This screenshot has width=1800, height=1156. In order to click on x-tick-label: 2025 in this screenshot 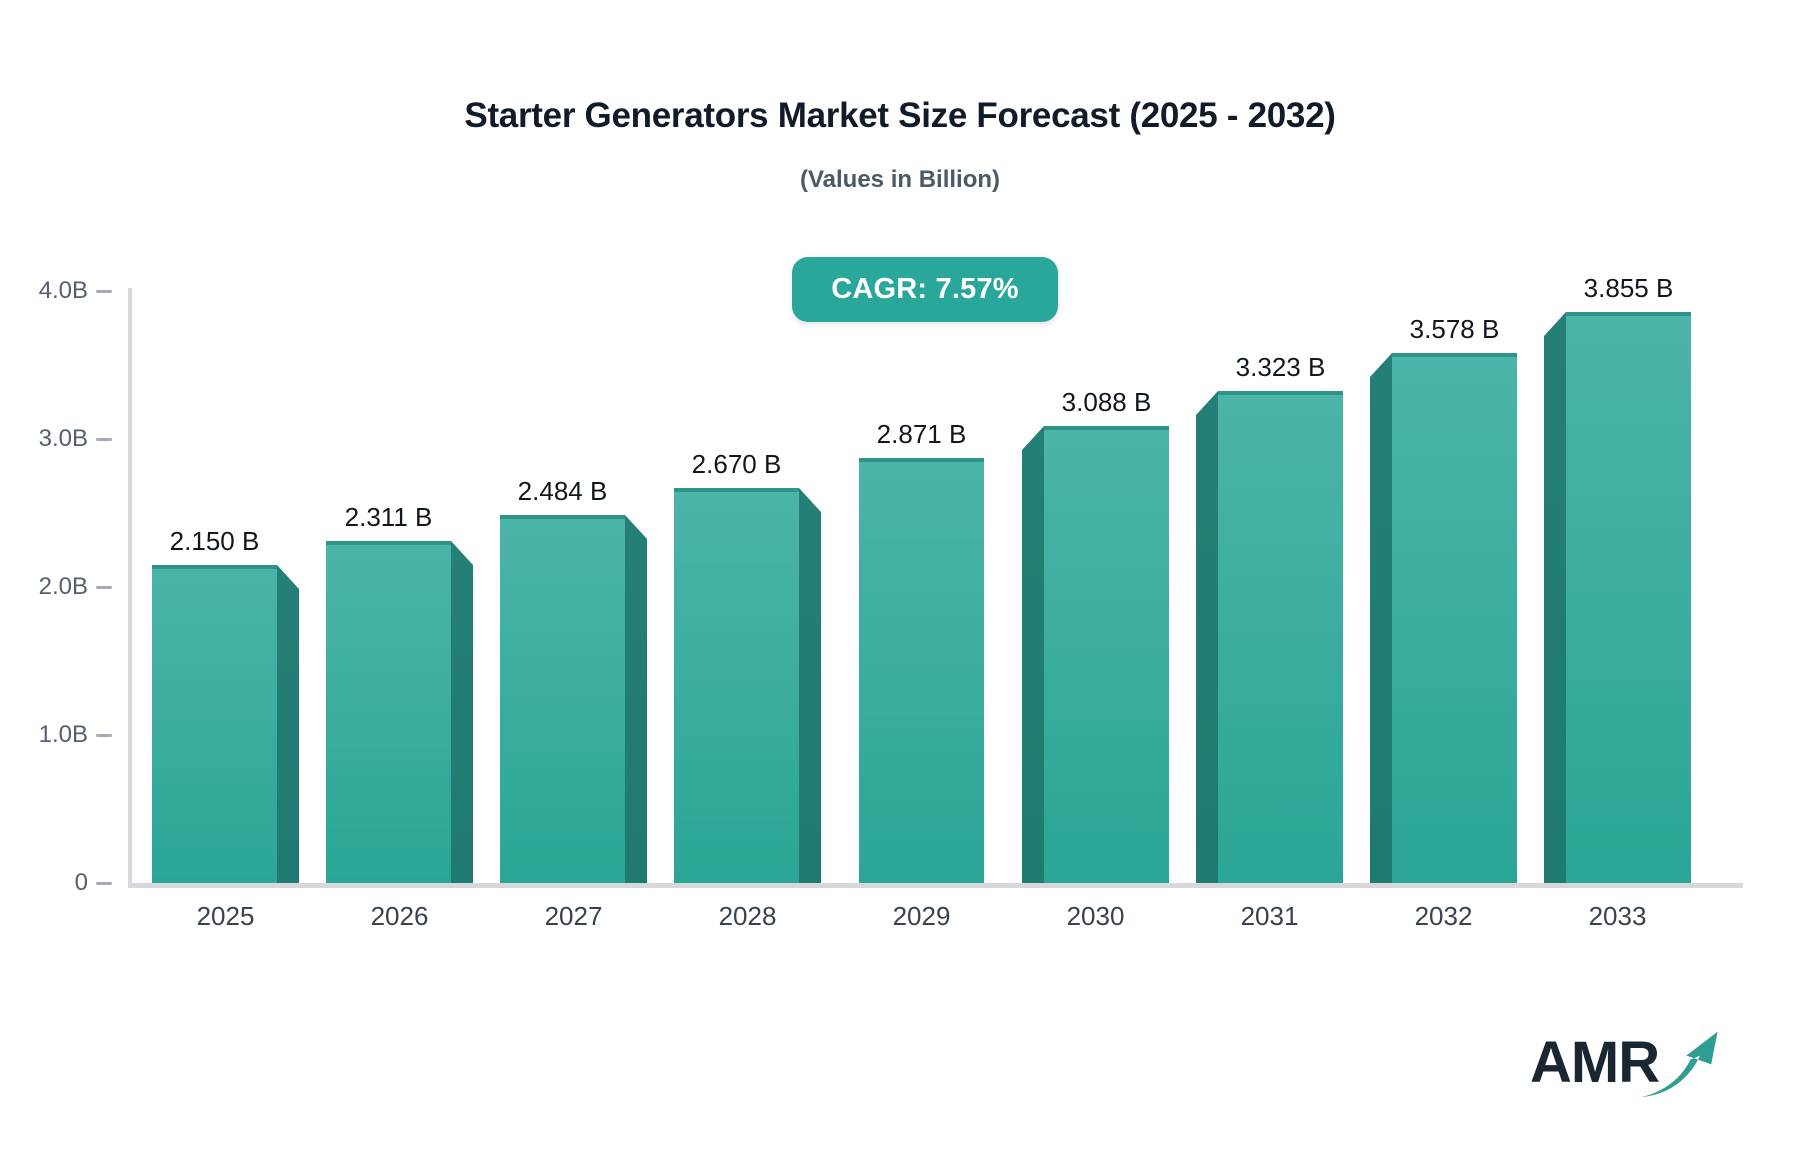, I will do `click(225, 916)`.